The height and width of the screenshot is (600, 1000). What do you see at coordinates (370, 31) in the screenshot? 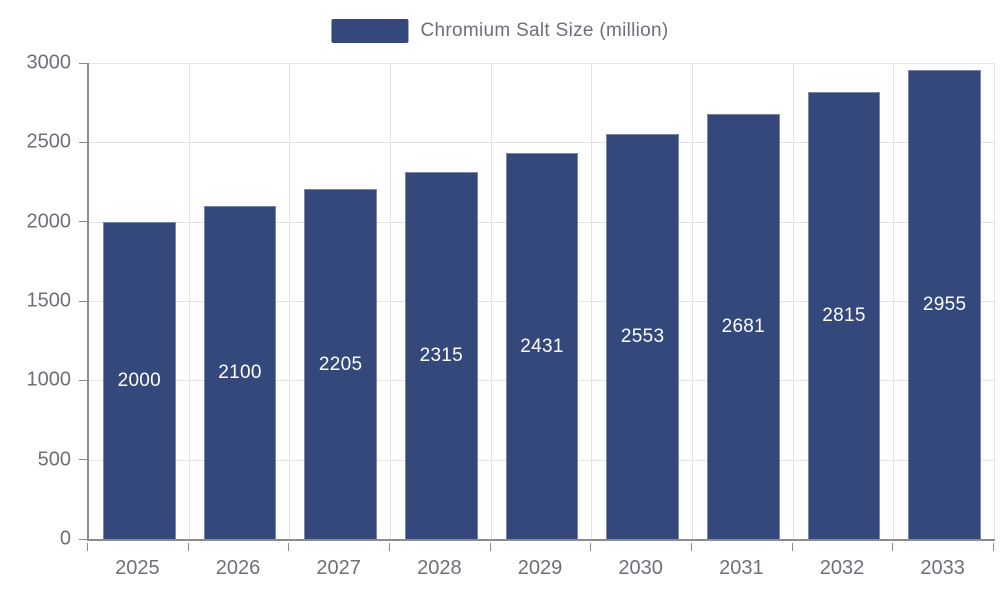
I see `legend-swatch` at bounding box center [370, 31].